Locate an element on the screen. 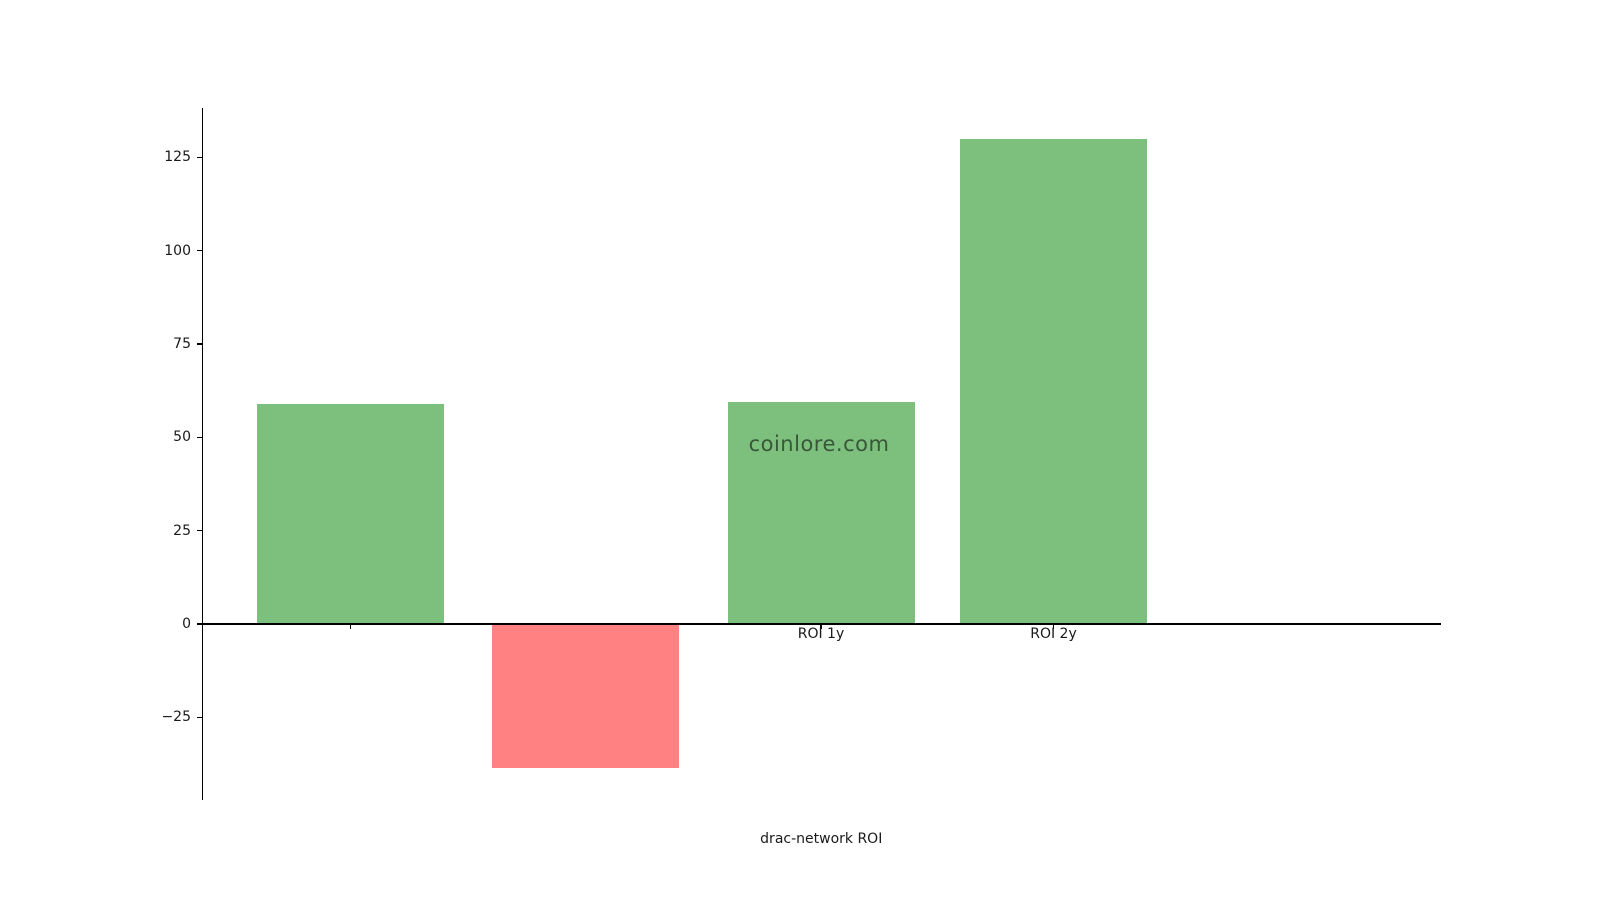 The image size is (1600, 900). y-tick-label: 75 is located at coordinates (182, 344).